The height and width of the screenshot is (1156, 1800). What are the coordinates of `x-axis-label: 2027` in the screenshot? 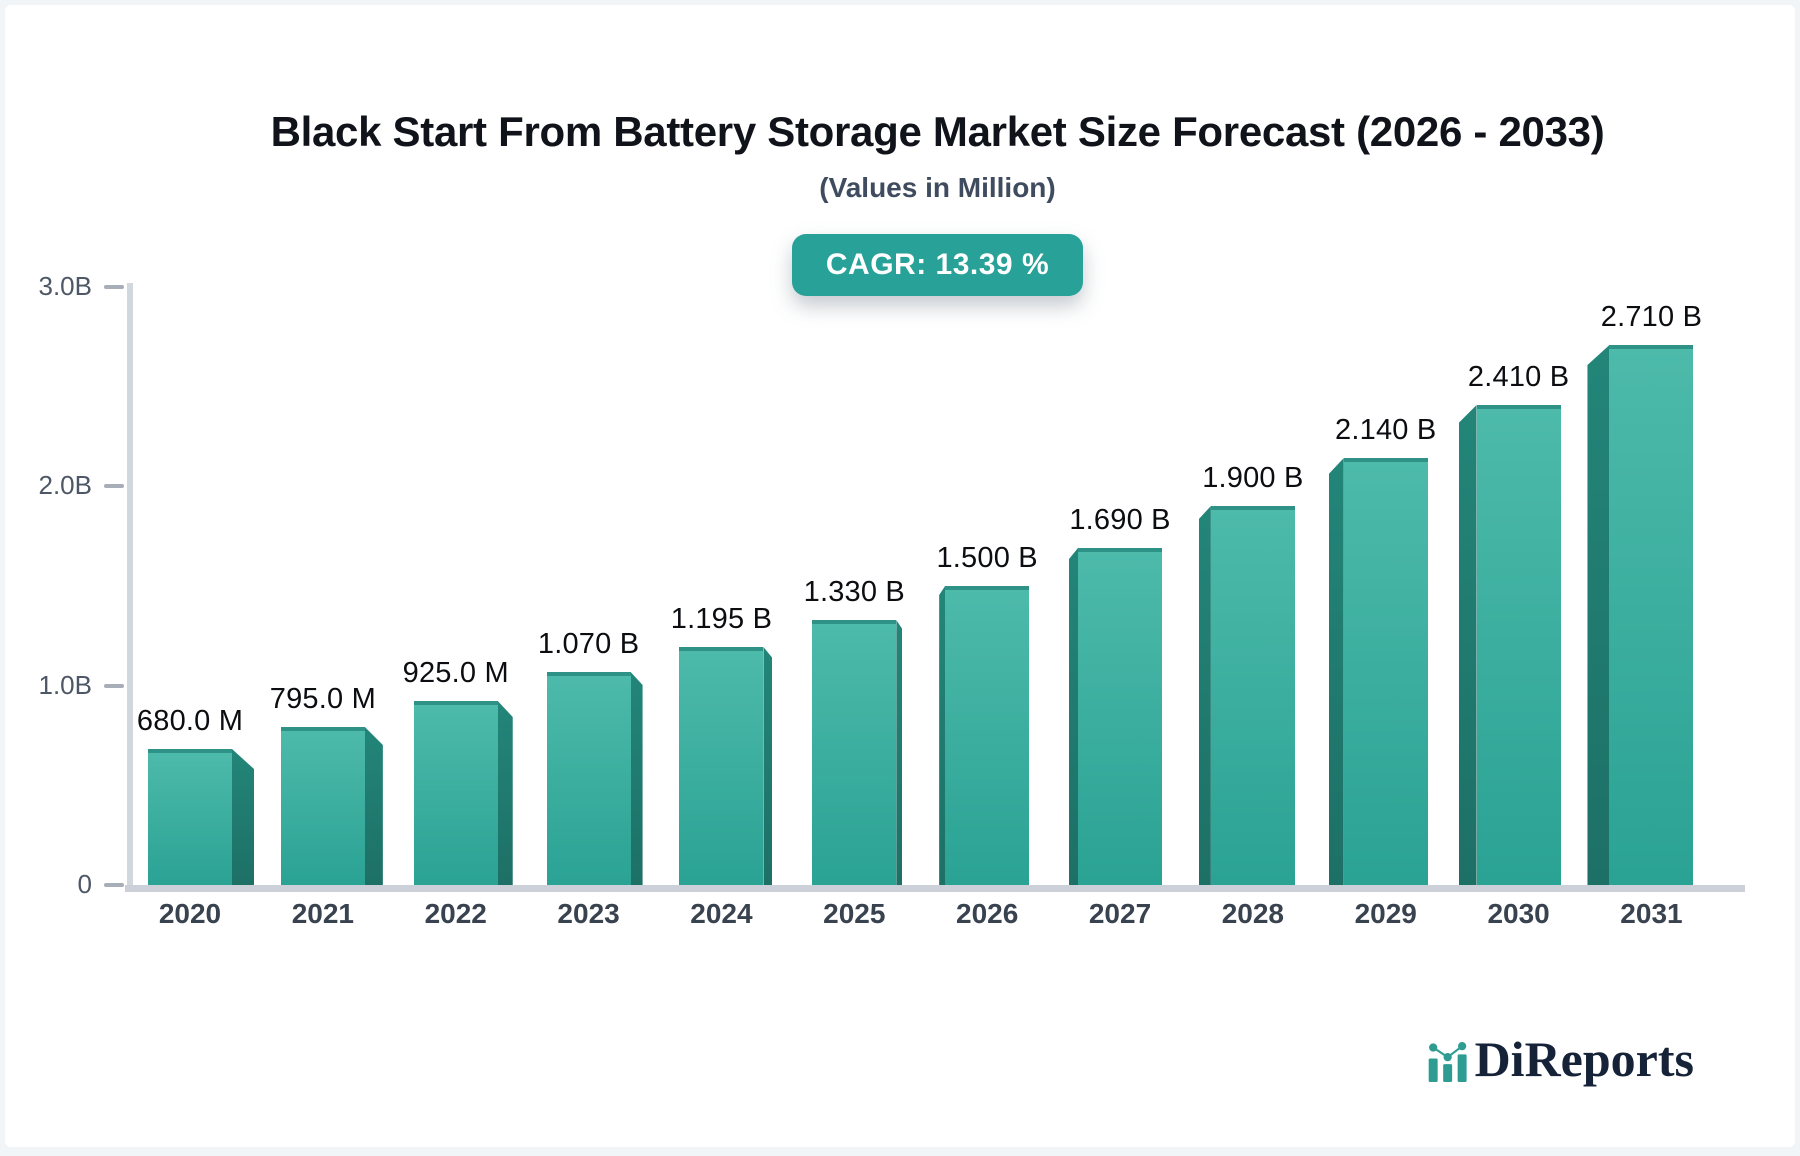 It's located at (1120, 913).